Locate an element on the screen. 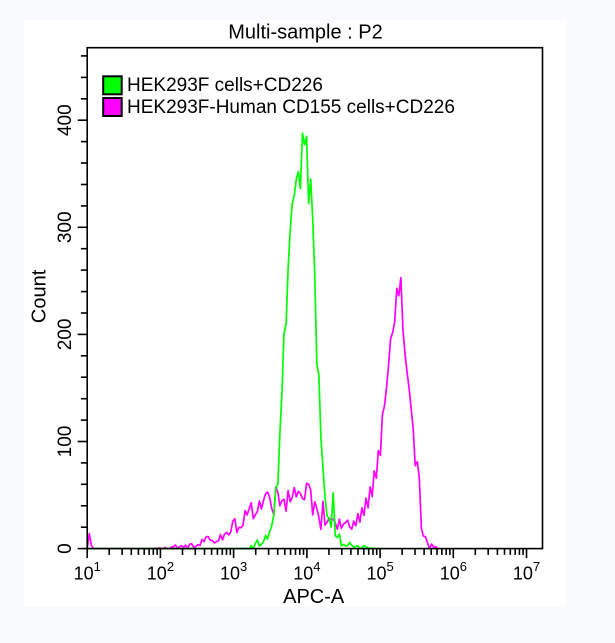 This screenshot has height=643, width=615. svg-text: 400 is located at coordinates (65, 120).